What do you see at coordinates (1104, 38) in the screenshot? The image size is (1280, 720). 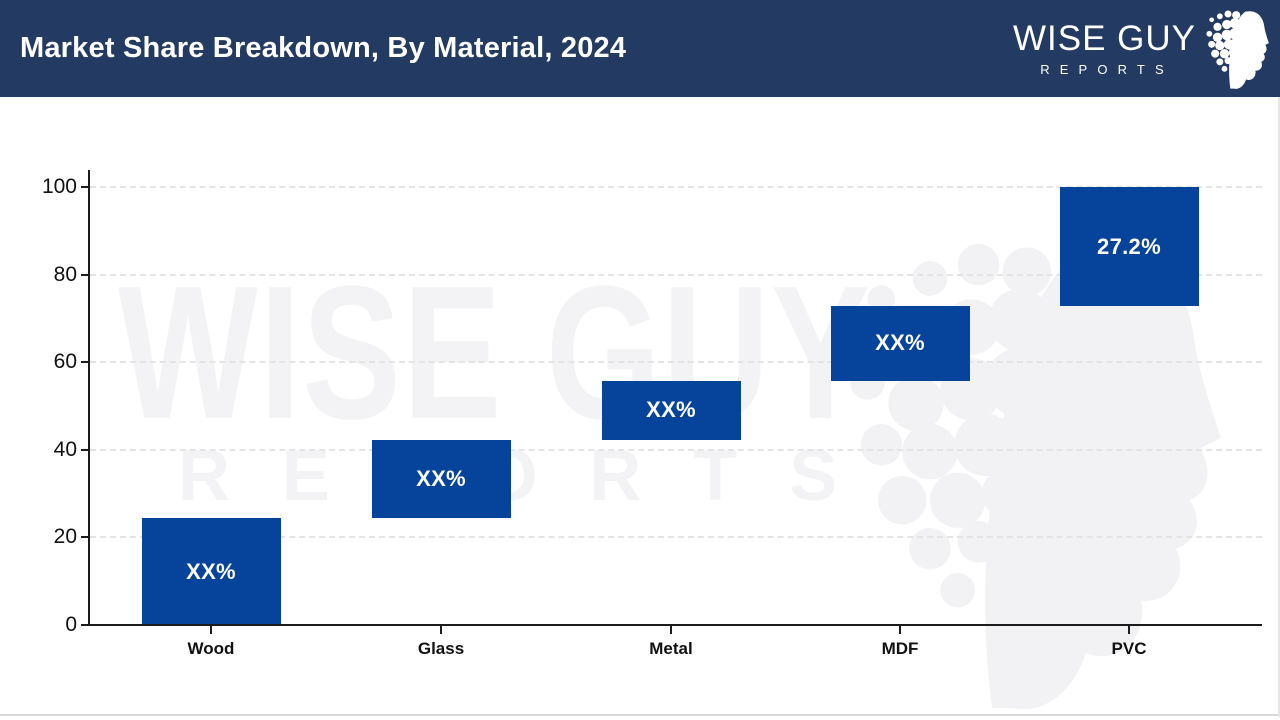 I see `logo-wordmark: WISE GUY` at bounding box center [1104, 38].